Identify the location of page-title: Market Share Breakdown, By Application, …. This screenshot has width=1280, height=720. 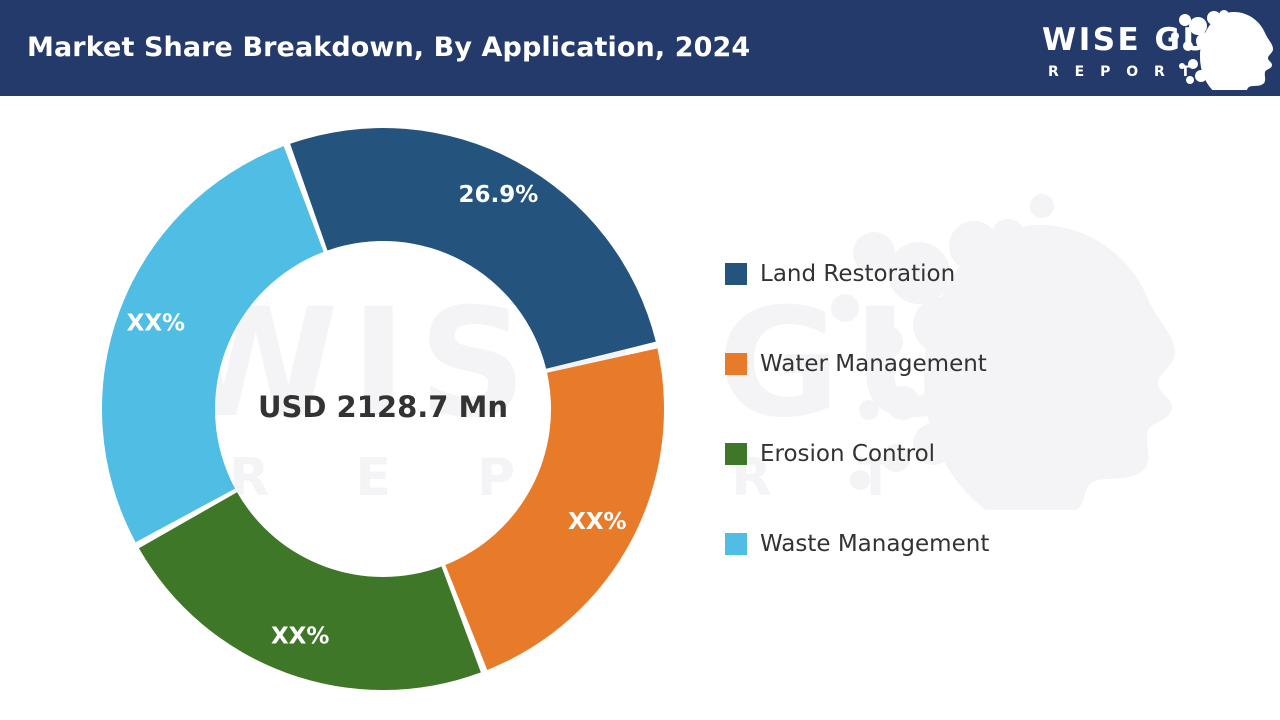
(389, 47).